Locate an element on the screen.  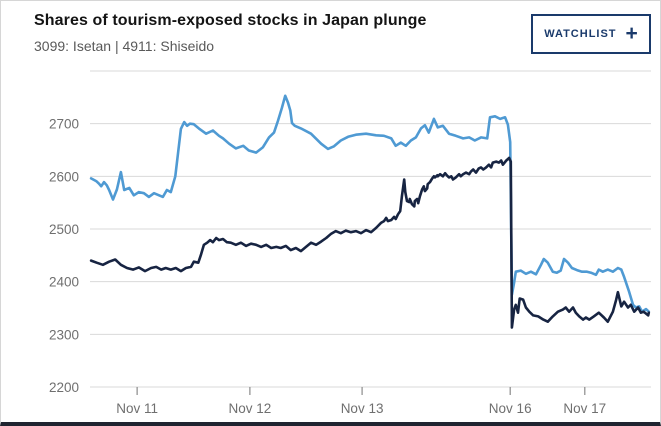
watchlist-button: WATCHLIST + is located at coordinates (591, 34).